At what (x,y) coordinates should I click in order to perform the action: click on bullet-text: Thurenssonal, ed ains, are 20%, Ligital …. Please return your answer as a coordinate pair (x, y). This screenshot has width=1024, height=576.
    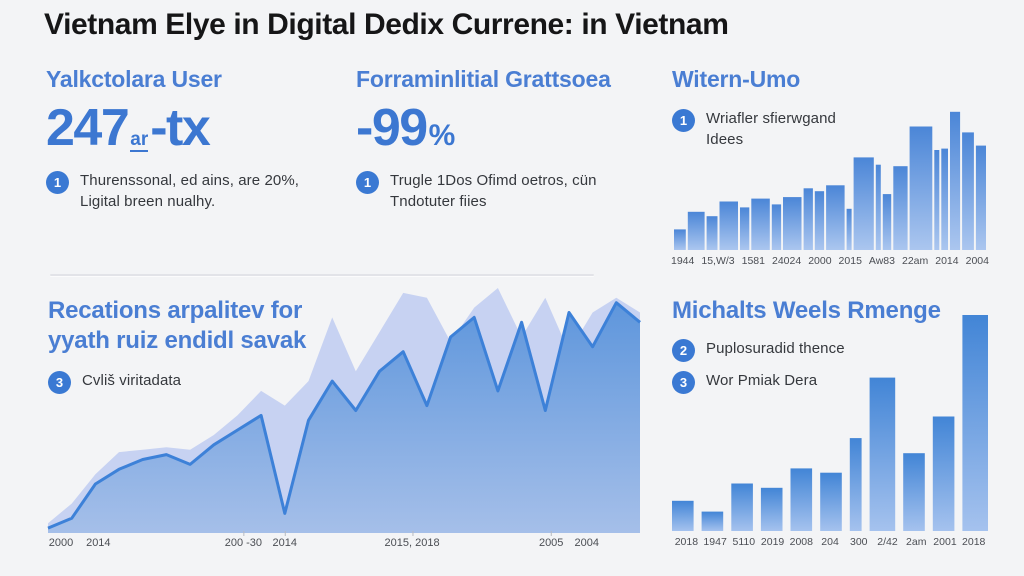
    Looking at the image, I should click on (190, 190).